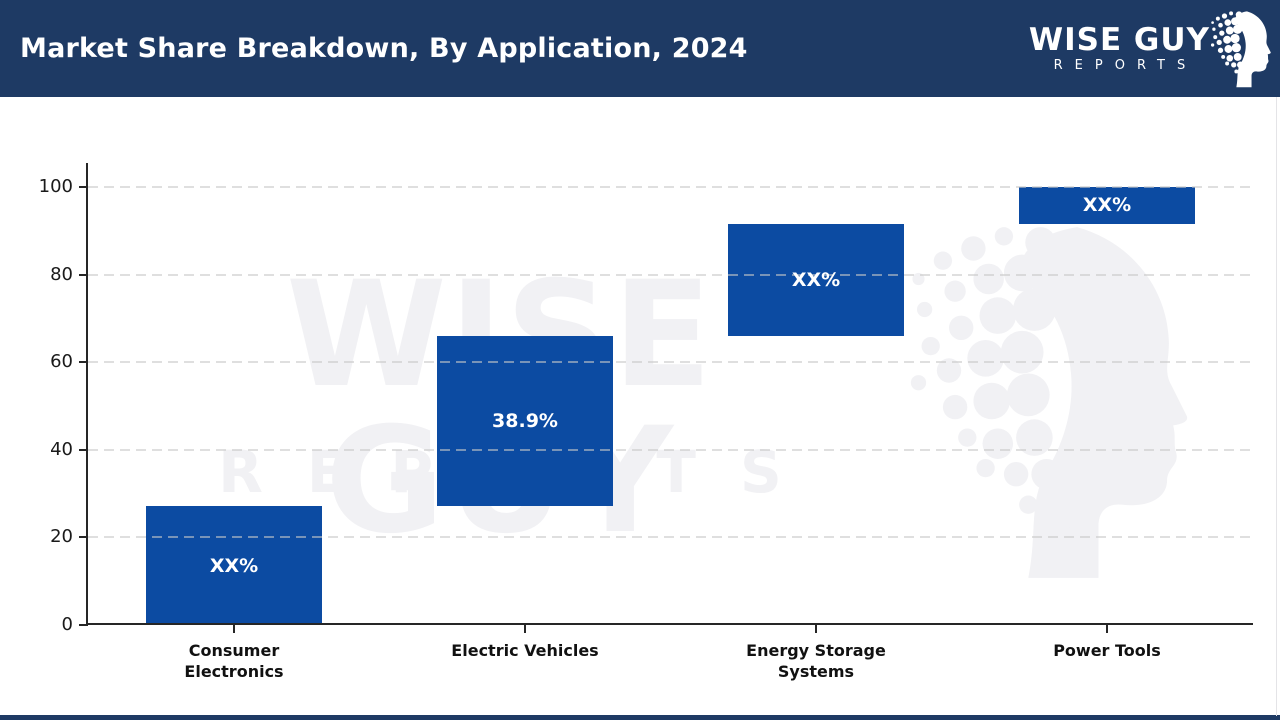  What do you see at coordinates (234, 661) in the screenshot?
I see `x-category-label-0: Consumer Electronics` at bounding box center [234, 661].